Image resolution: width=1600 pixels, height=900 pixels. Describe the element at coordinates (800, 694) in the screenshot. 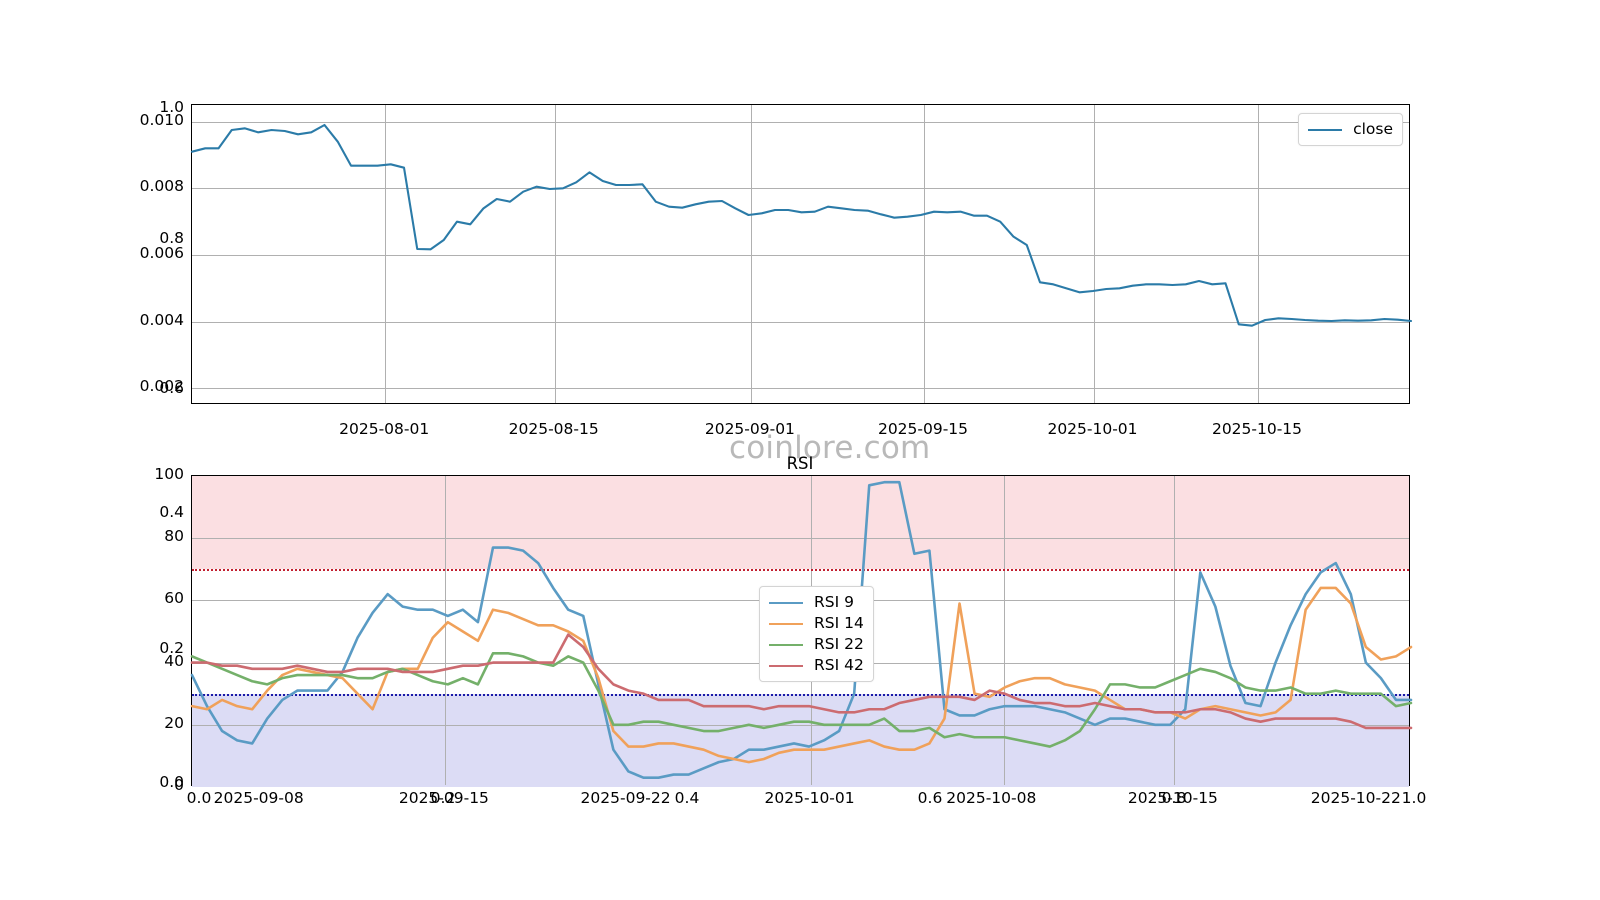

I see `oversold-threshold-line` at that location.